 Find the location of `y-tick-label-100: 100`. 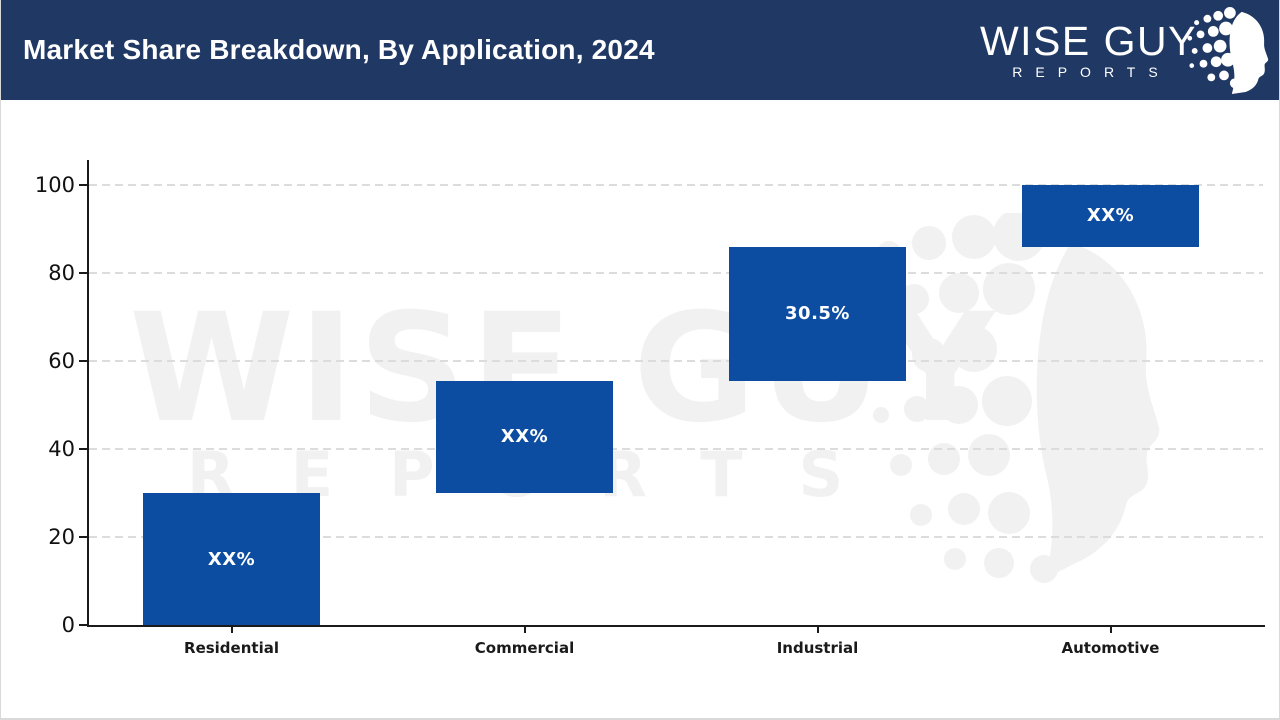

y-tick-label-100: 100 is located at coordinates (54, 185).